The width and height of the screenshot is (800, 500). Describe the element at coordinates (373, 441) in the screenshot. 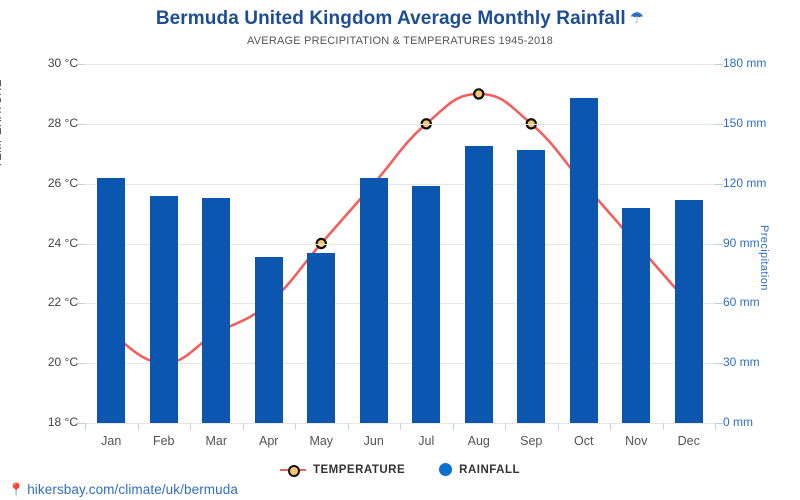

I see `x-axis-label-jun: Jun` at that location.